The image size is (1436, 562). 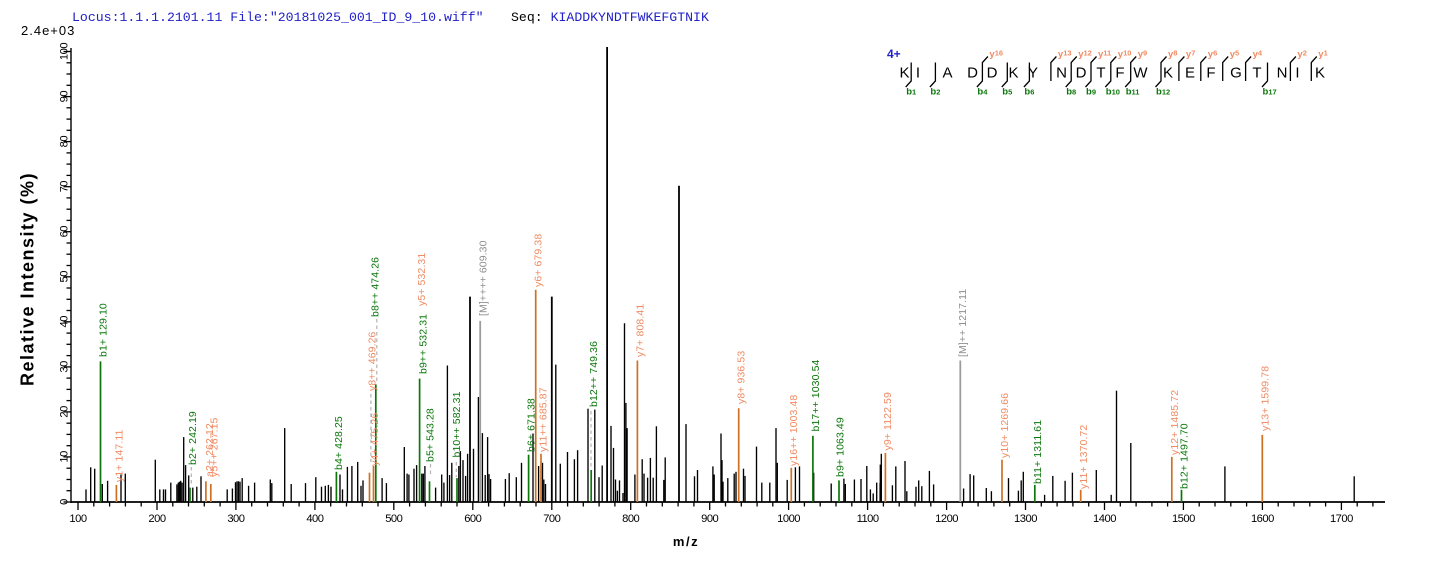 I want to click on svg-text: b12, so click(x=1163, y=92).